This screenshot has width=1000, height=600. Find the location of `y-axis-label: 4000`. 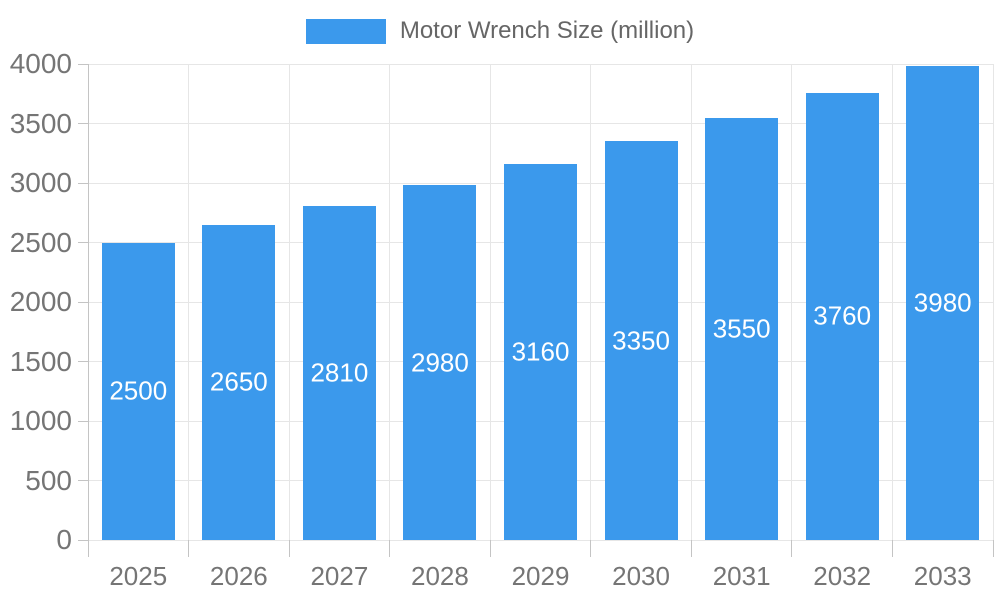

y-axis-label: 4000 is located at coordinates (40, 63).